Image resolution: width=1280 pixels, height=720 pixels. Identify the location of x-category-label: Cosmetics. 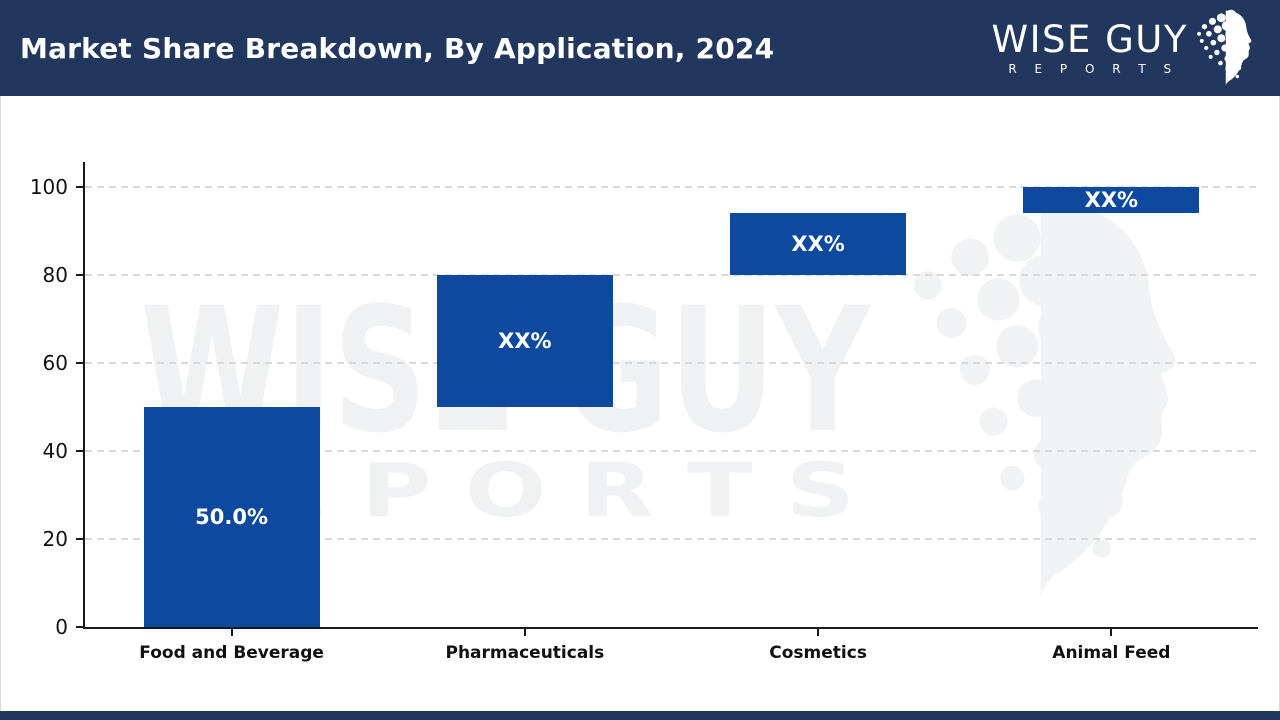
(818, 652).